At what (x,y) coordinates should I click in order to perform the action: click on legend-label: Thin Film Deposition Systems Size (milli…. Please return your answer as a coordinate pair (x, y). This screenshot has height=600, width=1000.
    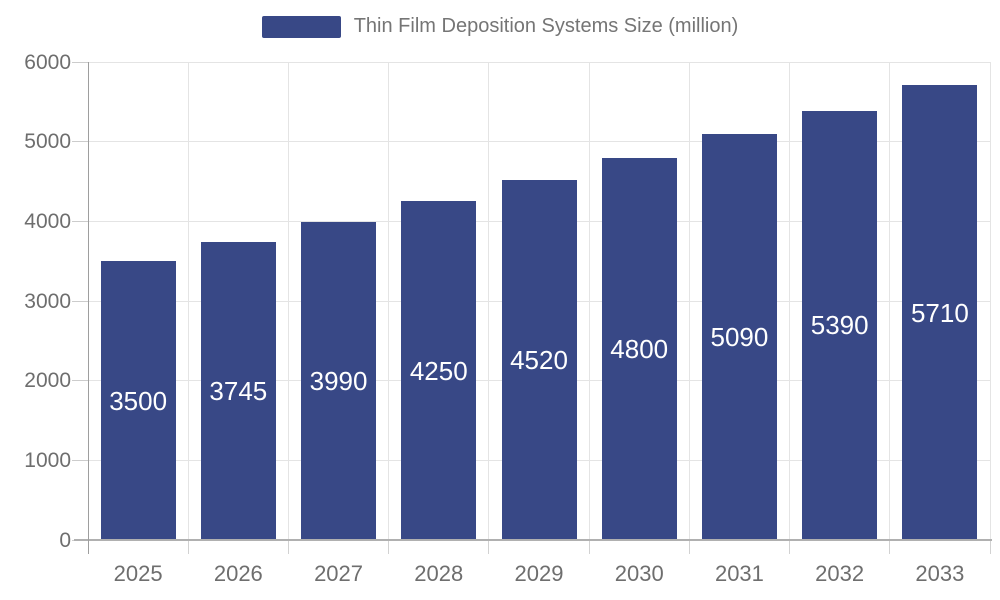
    Looking at the image, I should click on (546, 26).